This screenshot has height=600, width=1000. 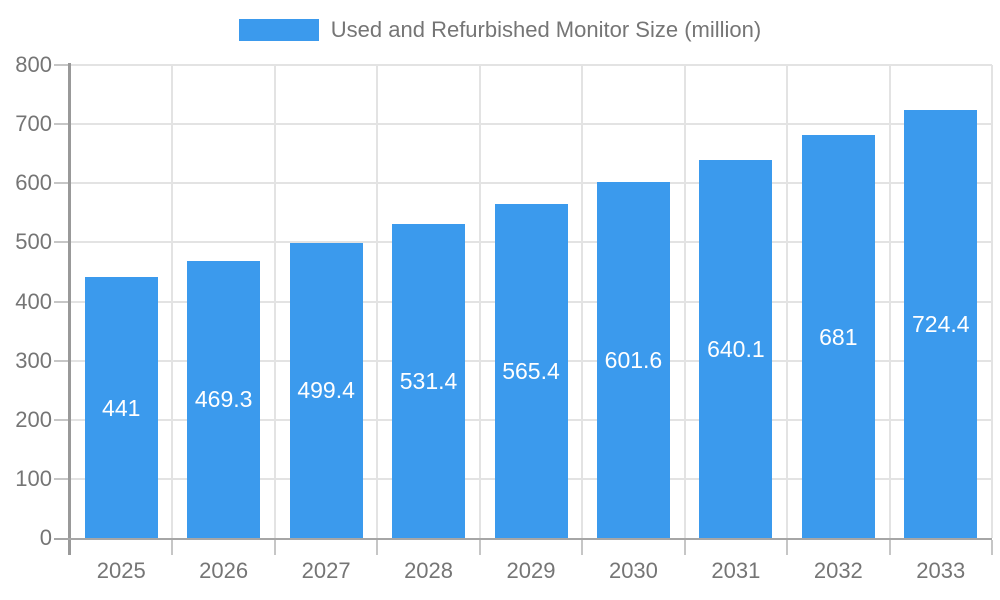 I want to click on x-axis-line, so click(x=523, y=539).